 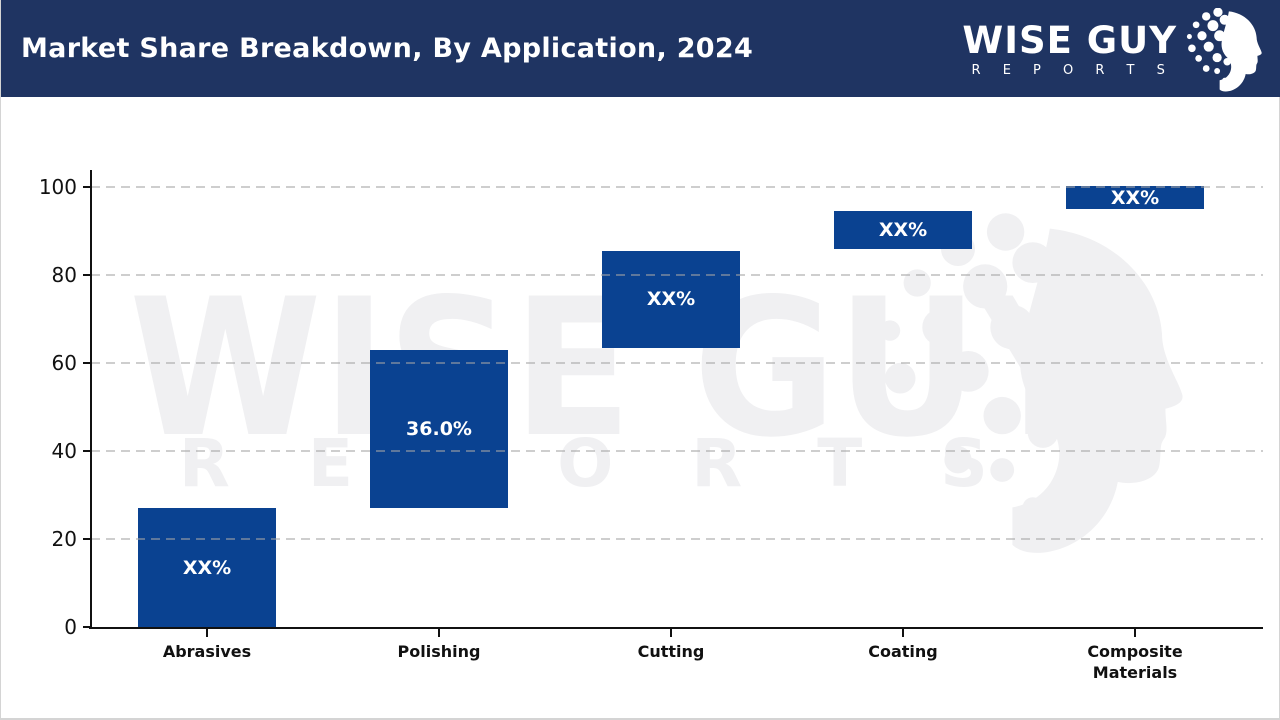 I want to click on brand-logo: WISE GUY R E P O R T S, so click(x=1114, y=50).